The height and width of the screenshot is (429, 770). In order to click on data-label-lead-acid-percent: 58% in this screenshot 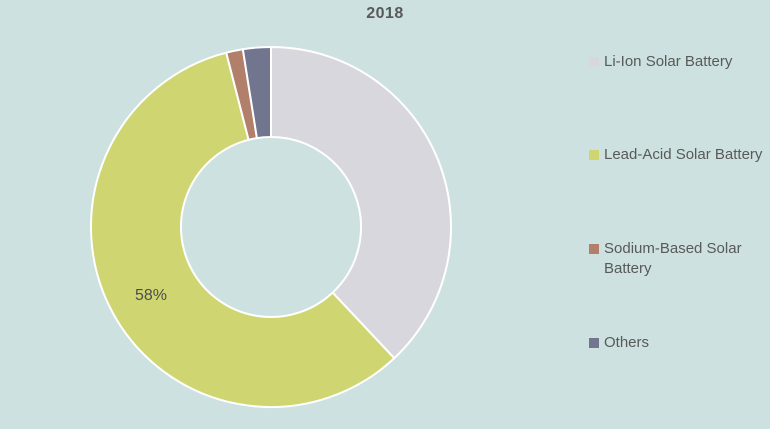, I will do `click(151, 295)`.